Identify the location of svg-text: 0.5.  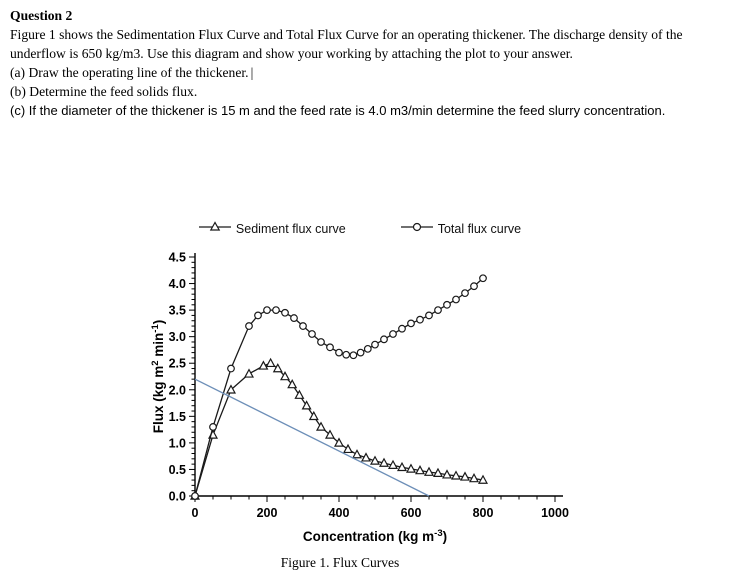
(177, 470).